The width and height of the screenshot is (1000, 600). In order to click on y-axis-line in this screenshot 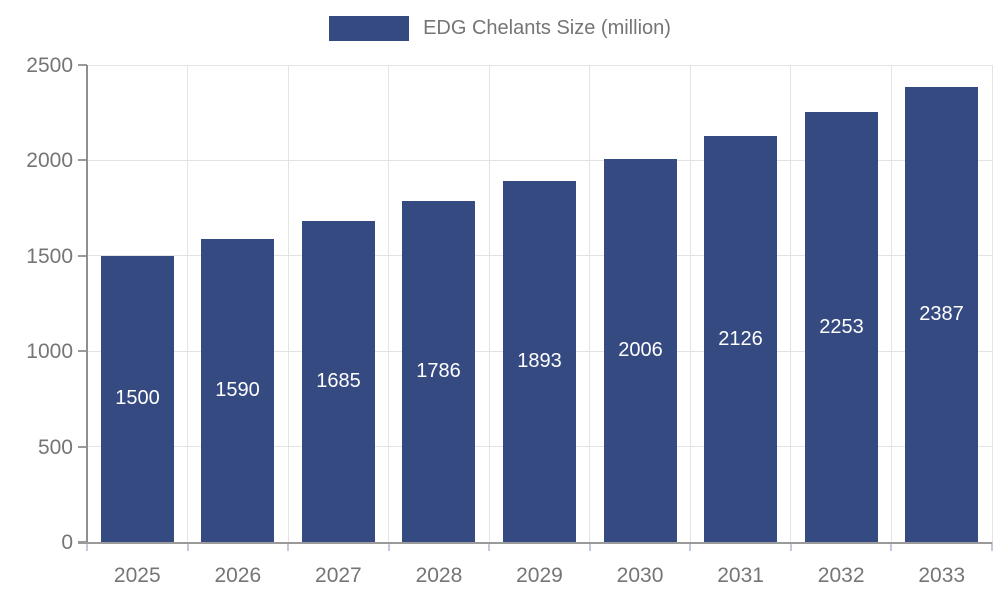, I will do `click(87, 304)`.